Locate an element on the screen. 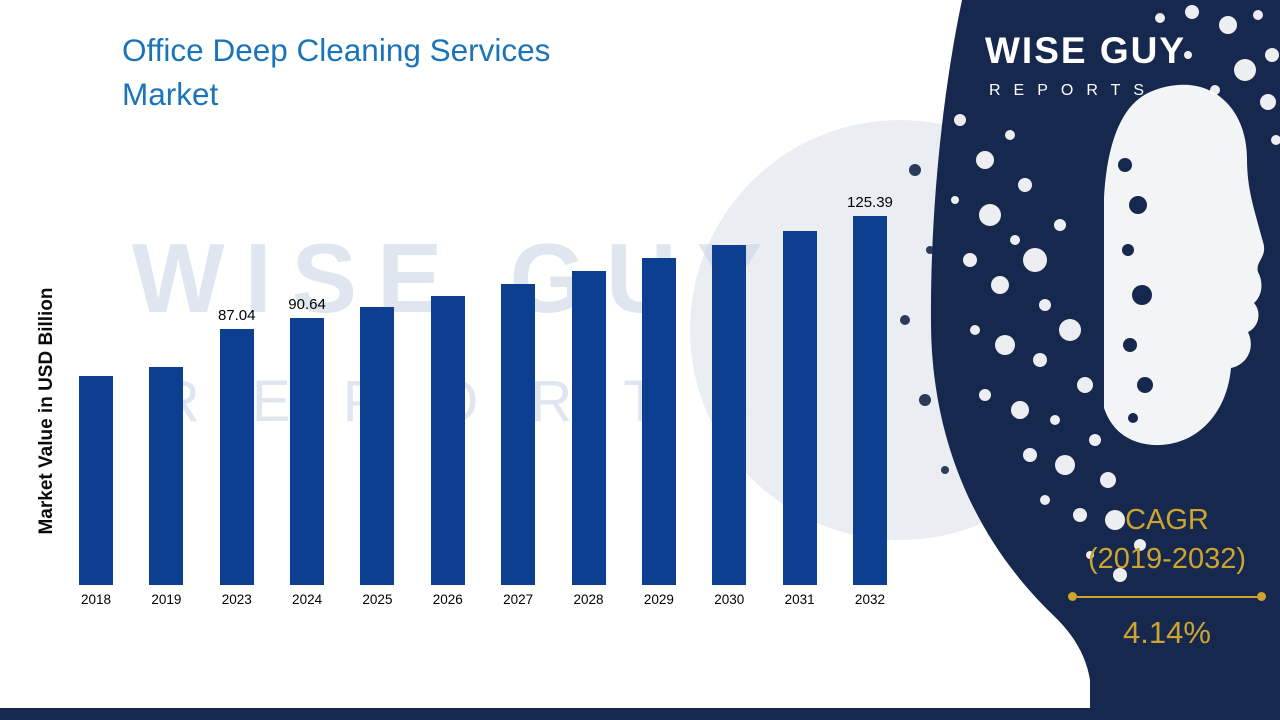 Image resolution: width=1280 pixels, height=720 pixels. bar-group: 2025 is located at coordinates (377, 446).